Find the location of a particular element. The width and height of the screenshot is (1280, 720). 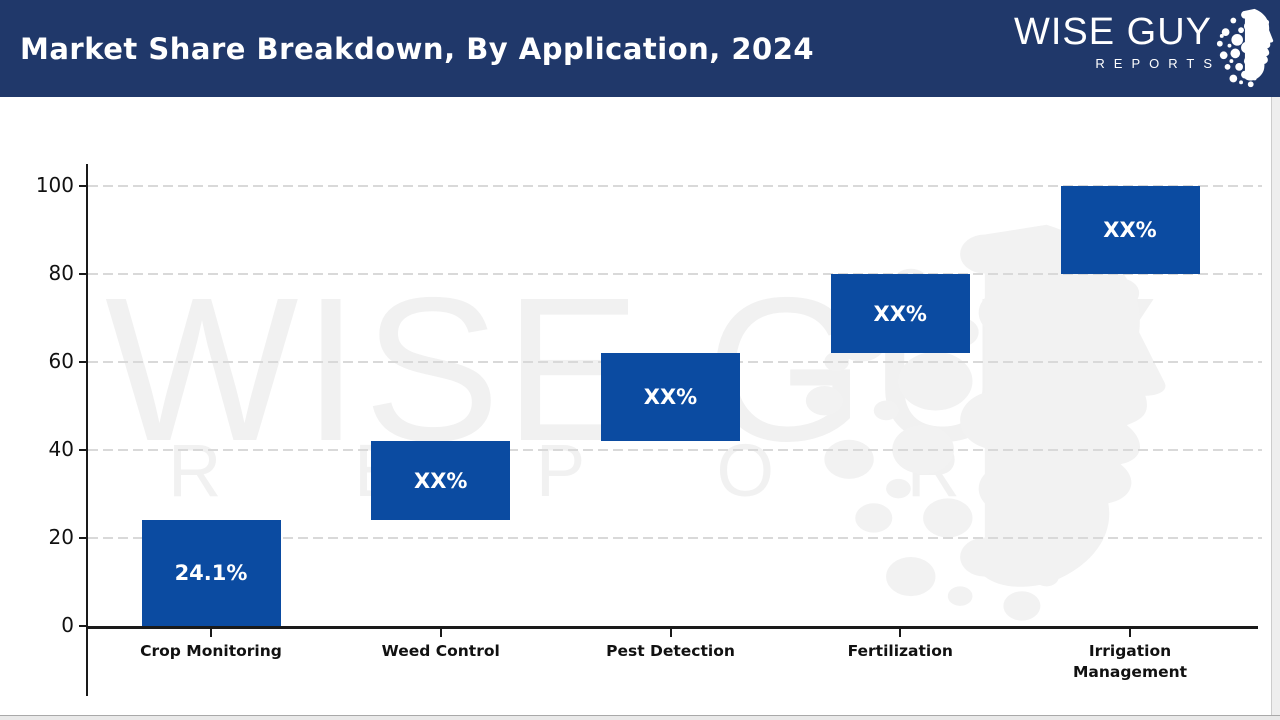

wiseguy-logo: WISE GUY REPORTS is located at coordinates (1113, 41).